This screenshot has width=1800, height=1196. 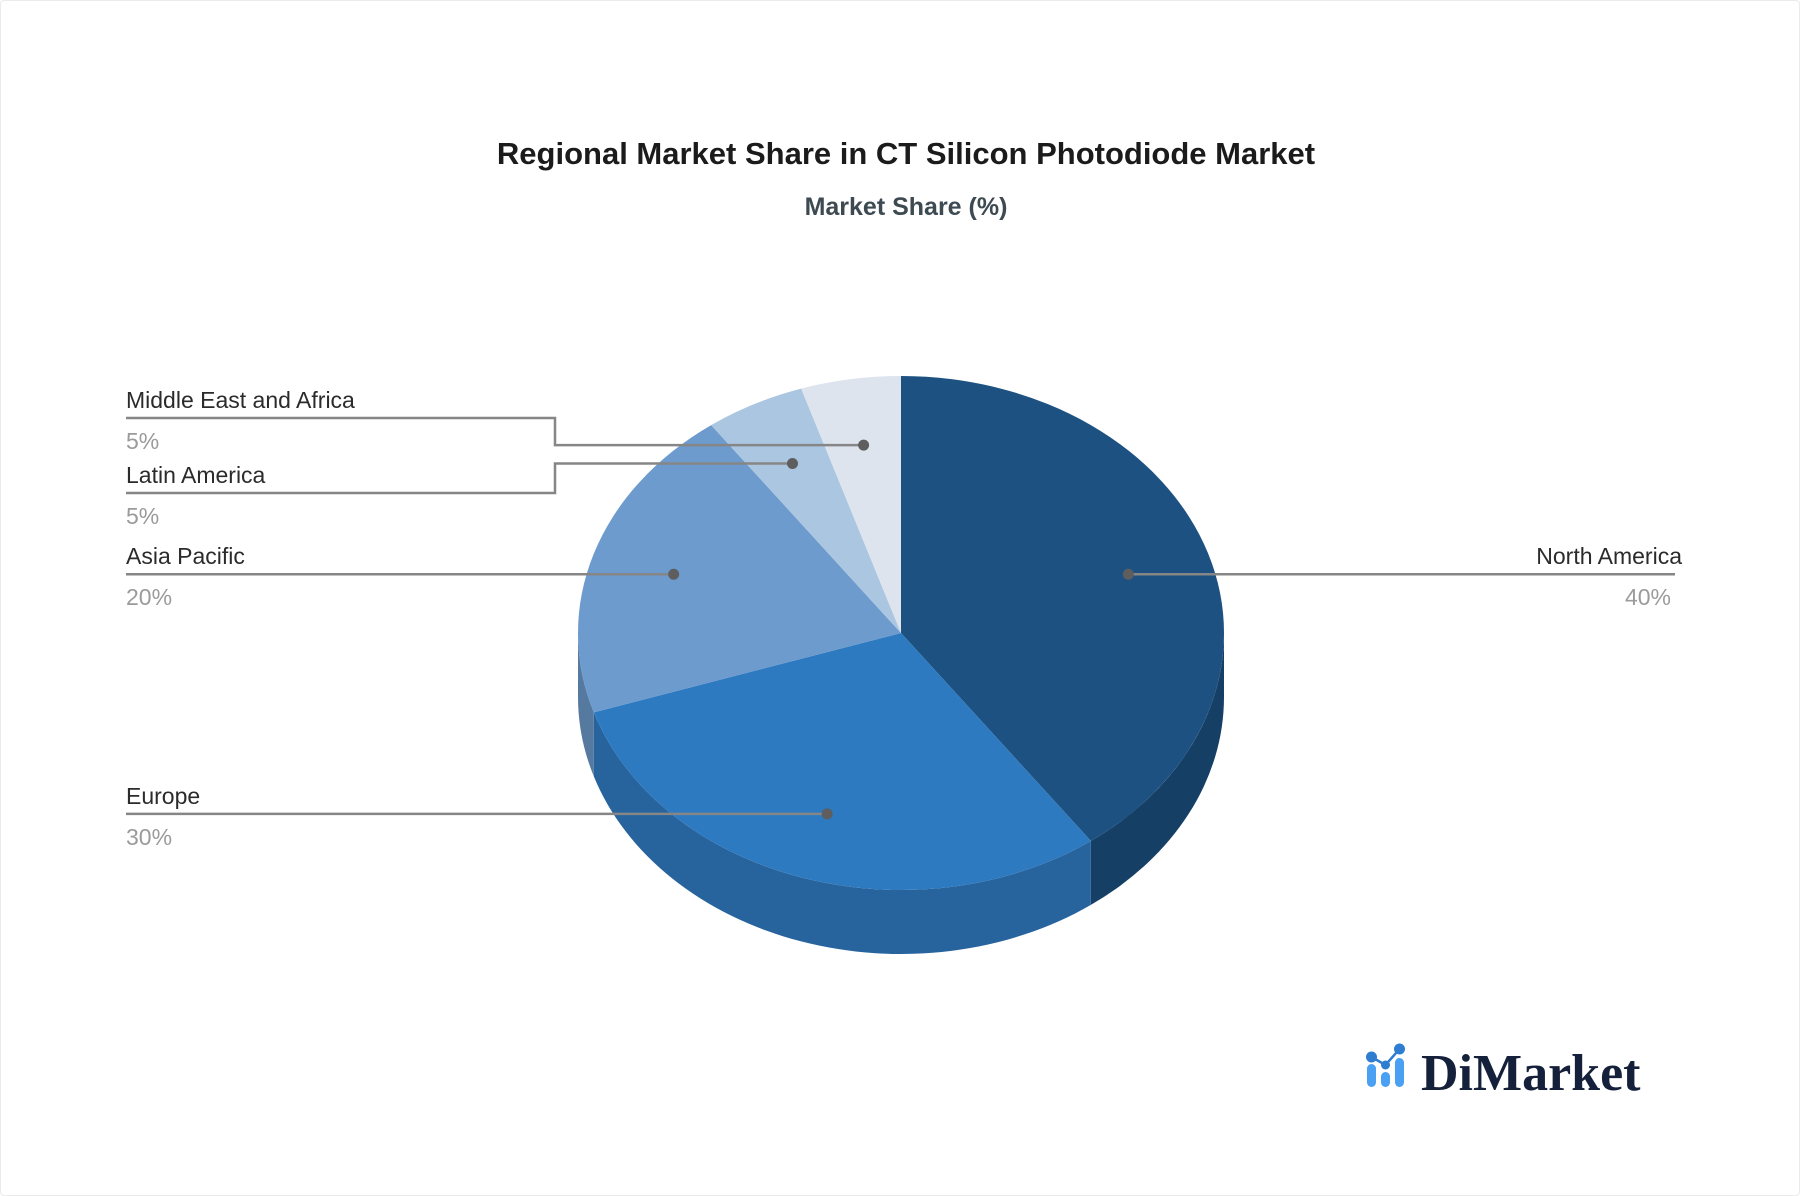 What do you see at coordinates (792, 464) in the screenshot?
I see `callout-dot-latin-america` at bounding box center [792, 464].